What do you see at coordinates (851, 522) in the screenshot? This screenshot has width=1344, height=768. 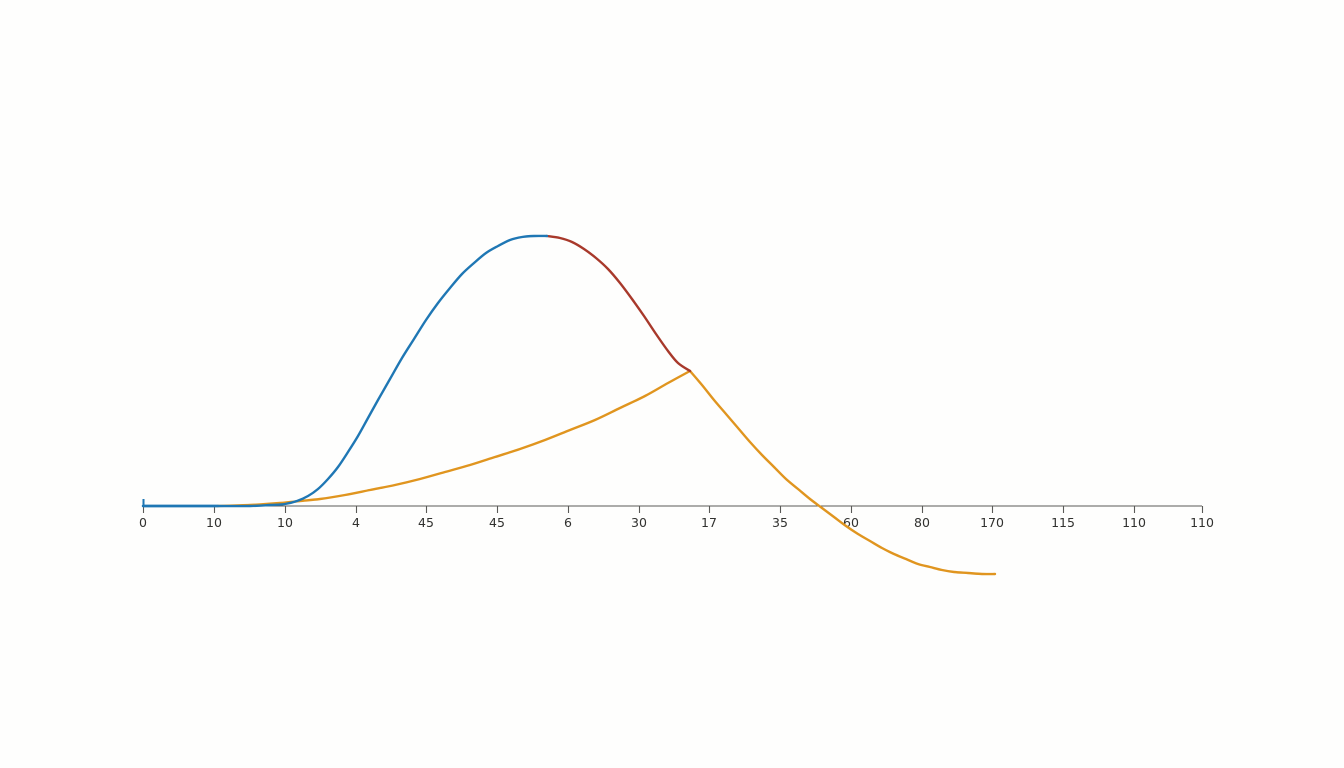 I see `x-axis-tick-label: 60` at bounding box center [851, 522].